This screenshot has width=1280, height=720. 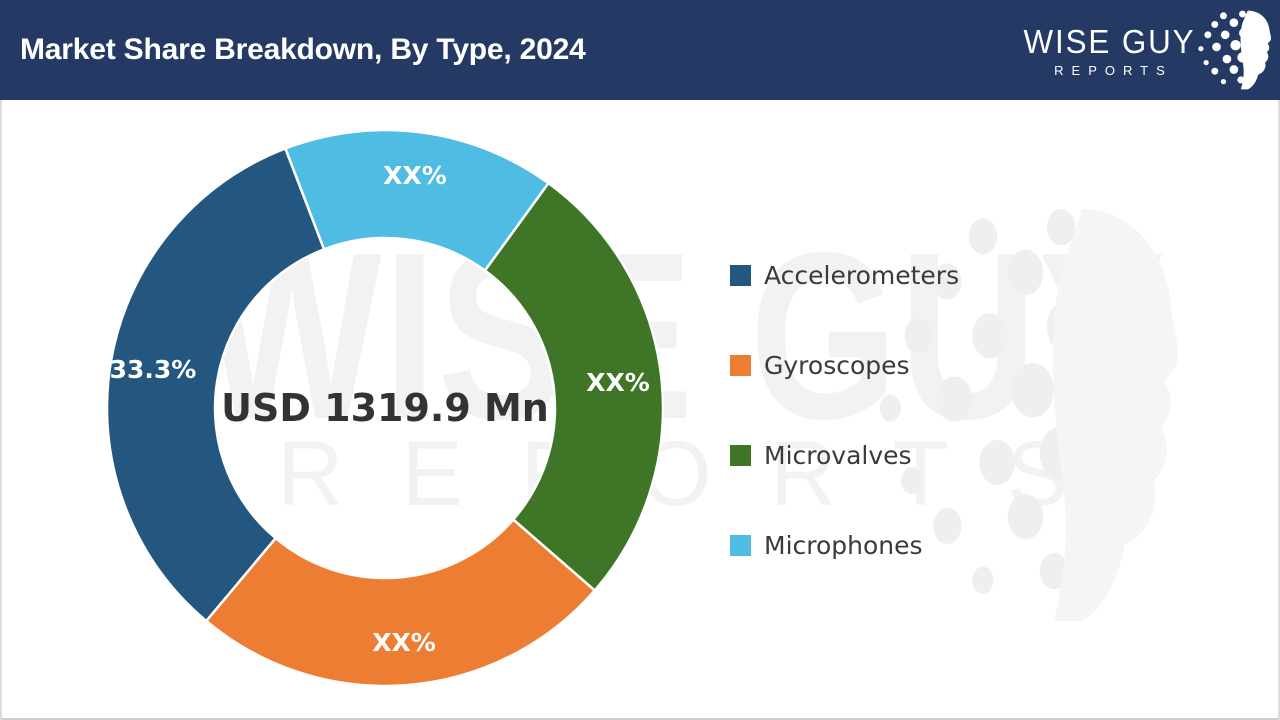 What do you see at coordinates (740, 365) in the screenshot?
I see `legend-swatch-gyroscopes` at bounding box center [740, 365].